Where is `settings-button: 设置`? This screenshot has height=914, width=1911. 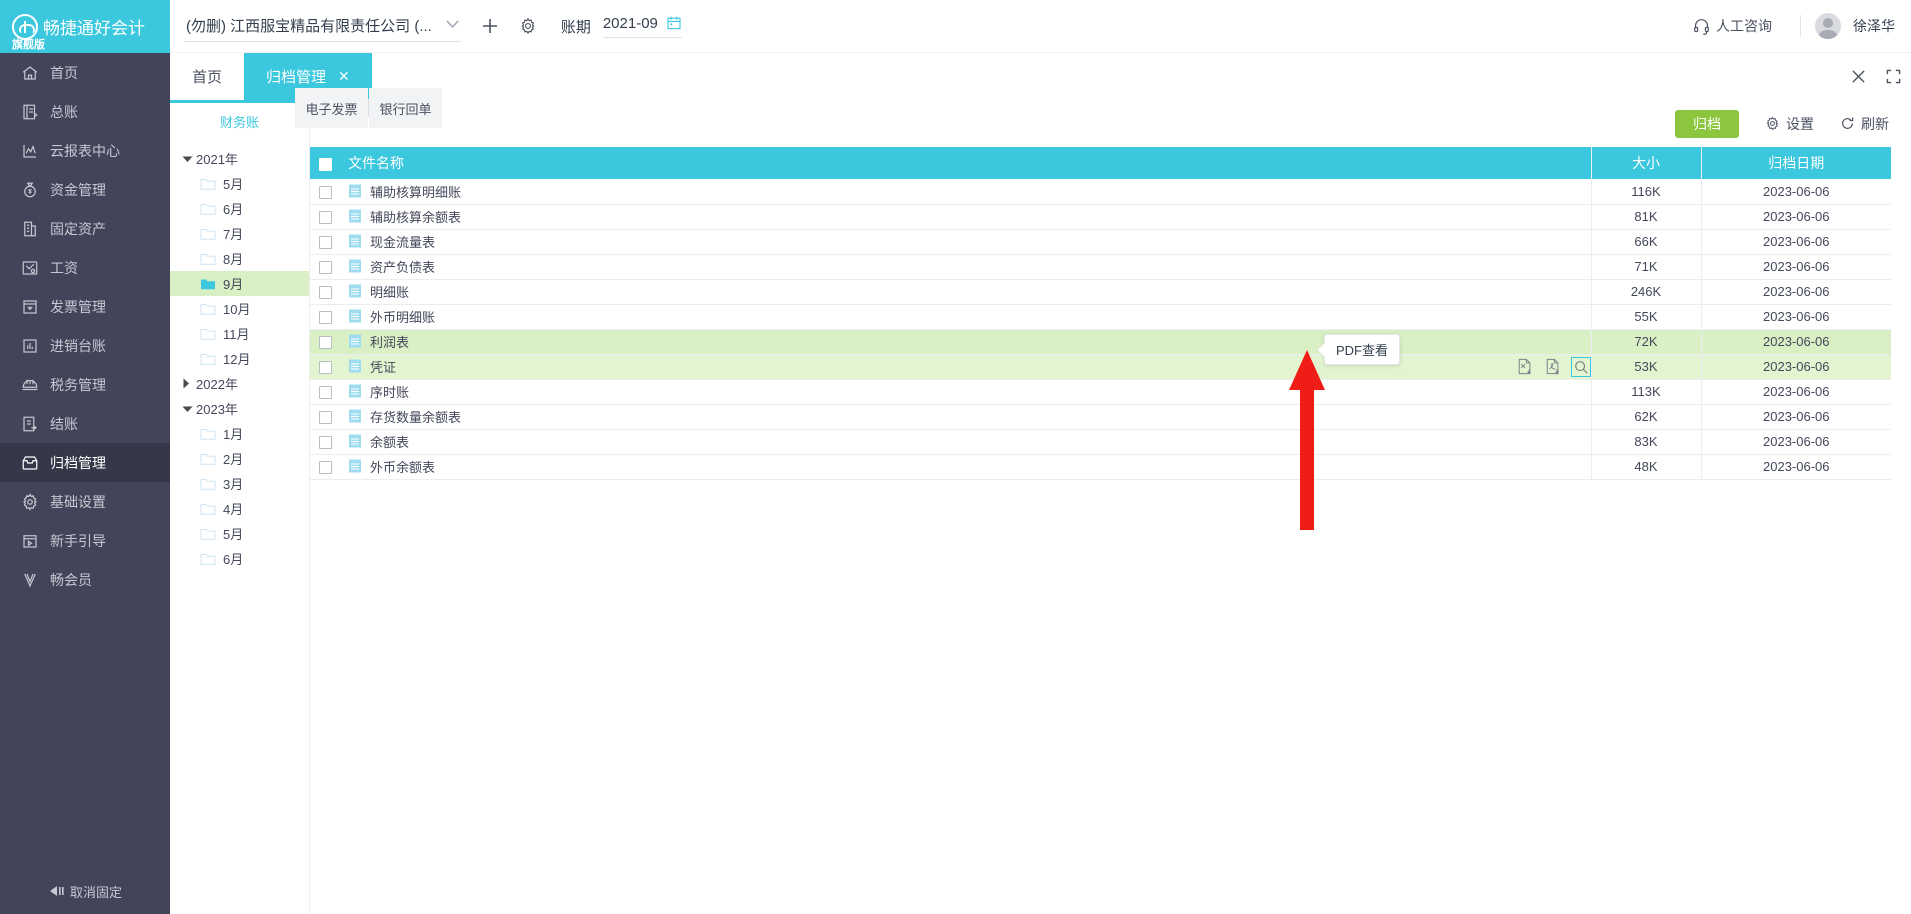 settings-button: 设置 is located at coordinates (1789, 124).